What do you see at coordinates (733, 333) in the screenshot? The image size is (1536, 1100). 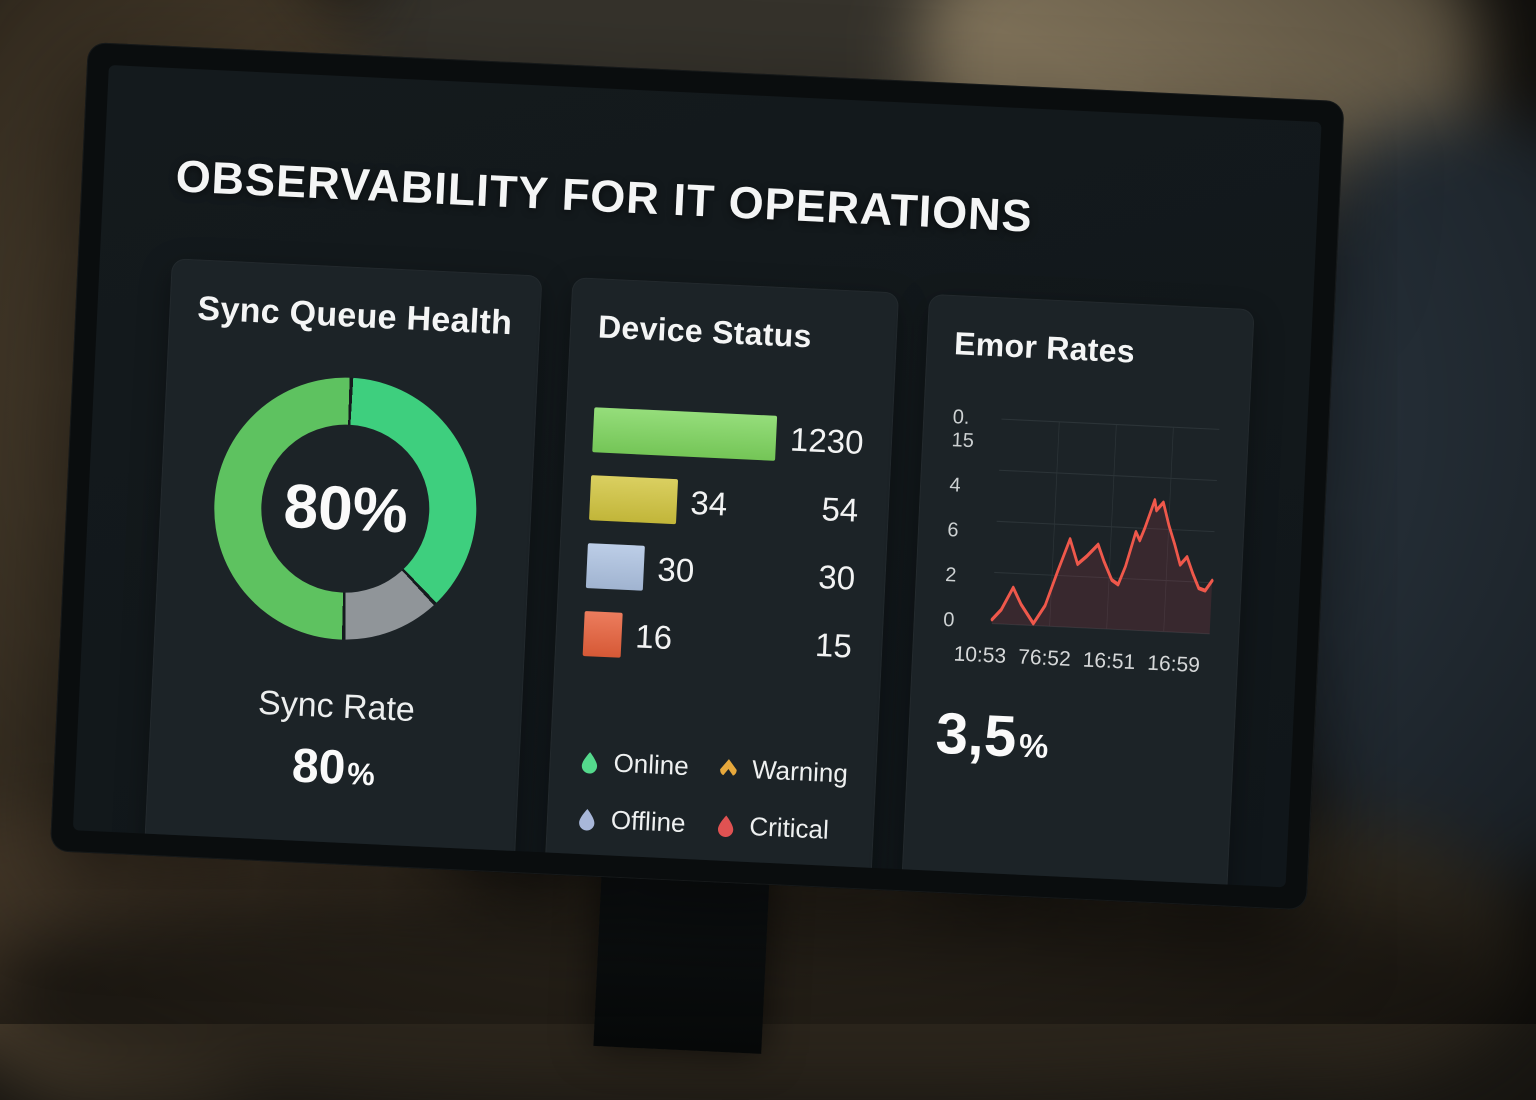 I see `device-panel-title: Device Status` at bounding box center [733, 333].